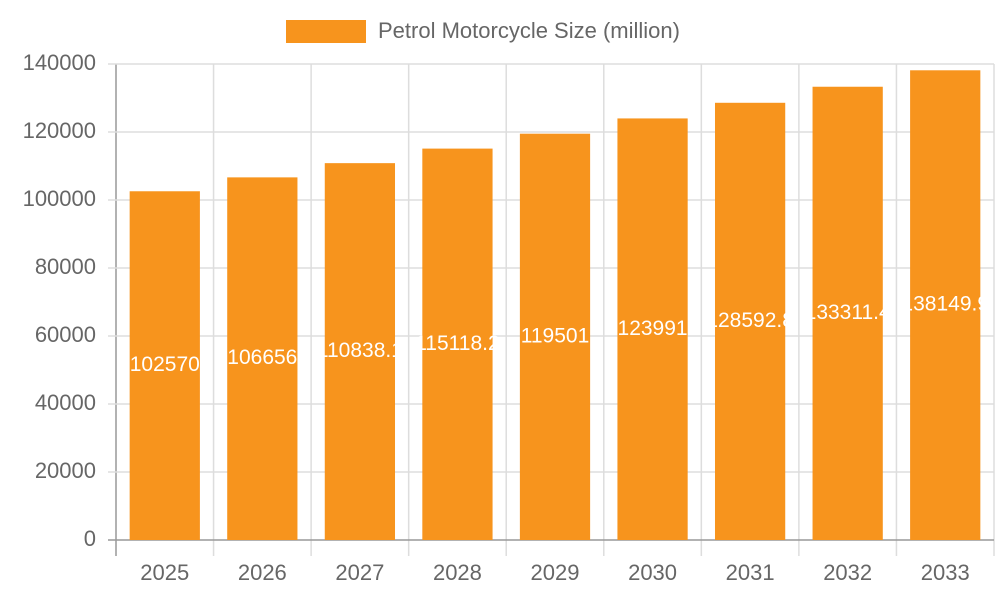  I want to click on value-label: 115118.2, so click(457, 343).